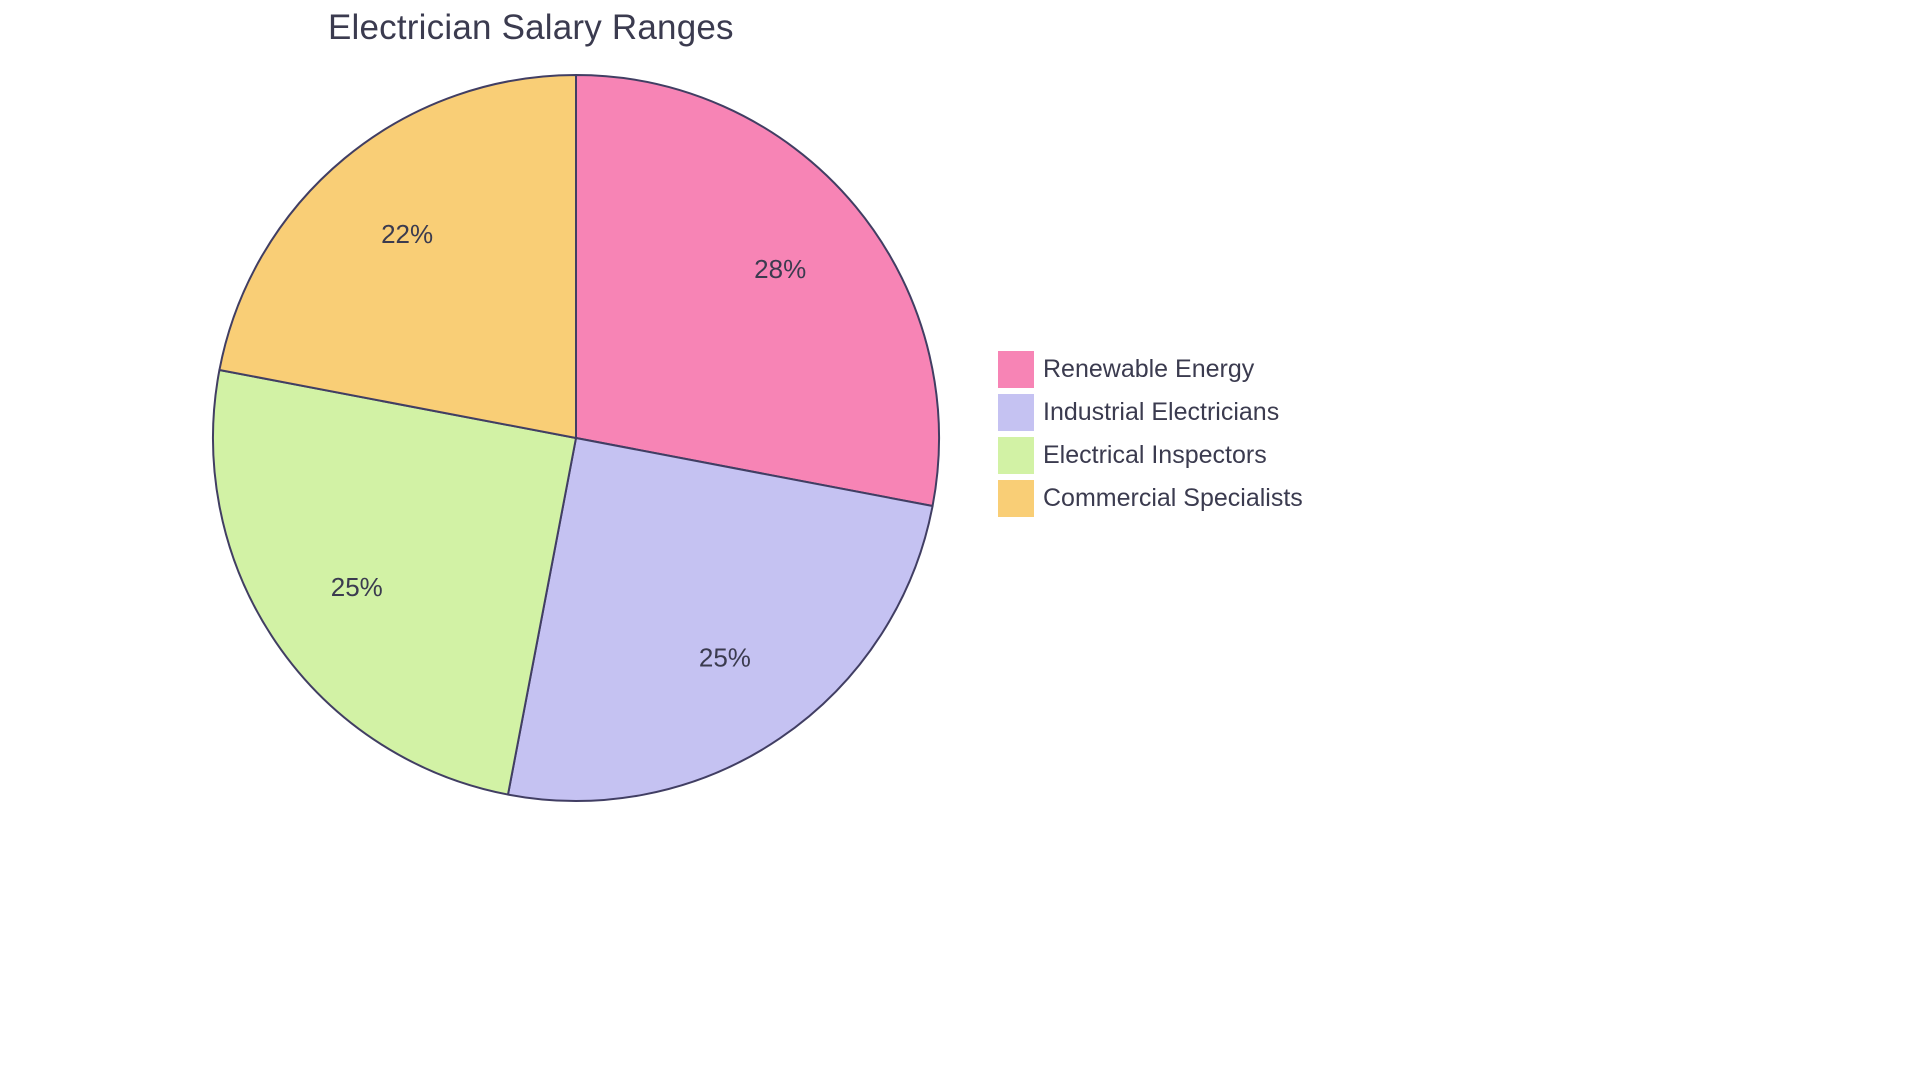  Describe the element at coordinates (1173, 498) in the screenshot. I see `legend-label: Commercial Specialists` at that location.